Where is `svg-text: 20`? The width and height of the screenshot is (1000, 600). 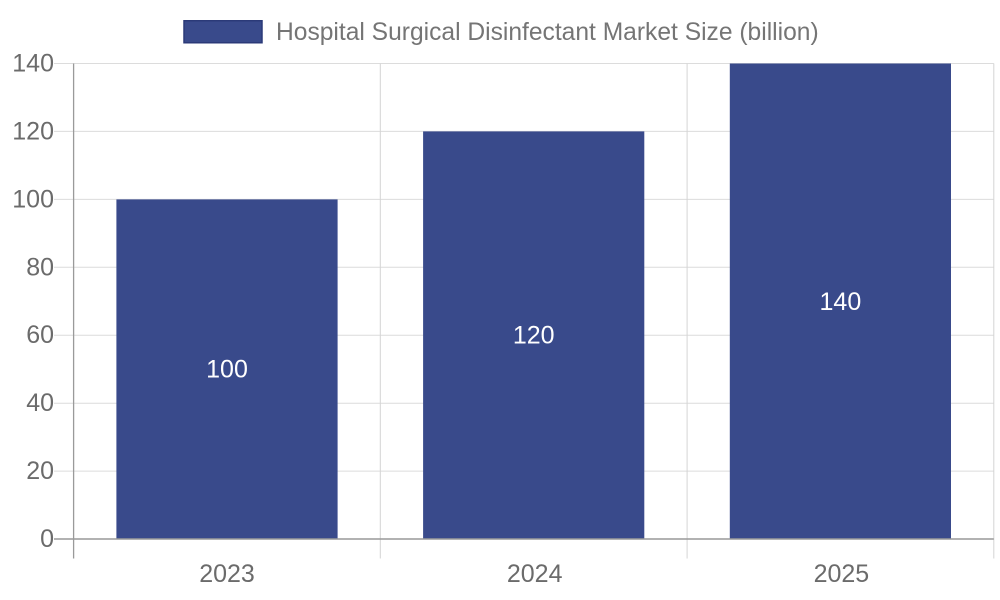 svg-text: 20 is located at coordinates (40, 471).